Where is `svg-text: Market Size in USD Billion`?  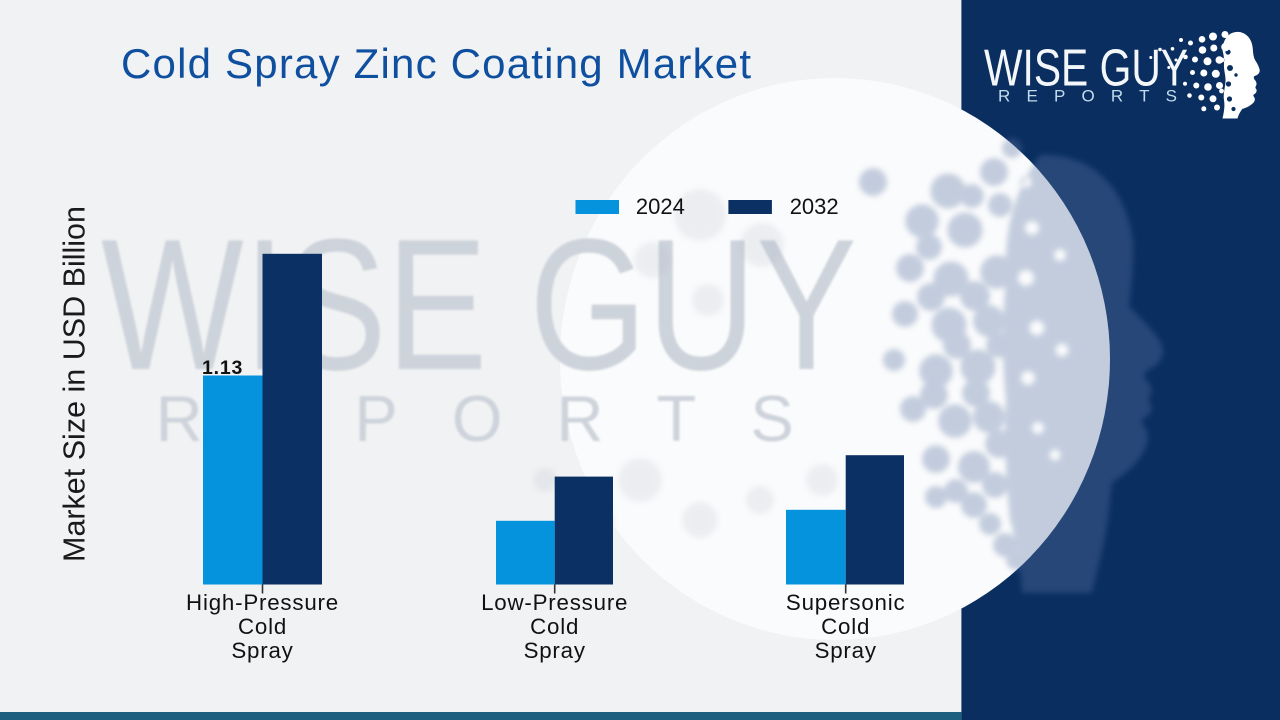
svg-text: Market Size in USD Billion is located at coordinates (74, 384).